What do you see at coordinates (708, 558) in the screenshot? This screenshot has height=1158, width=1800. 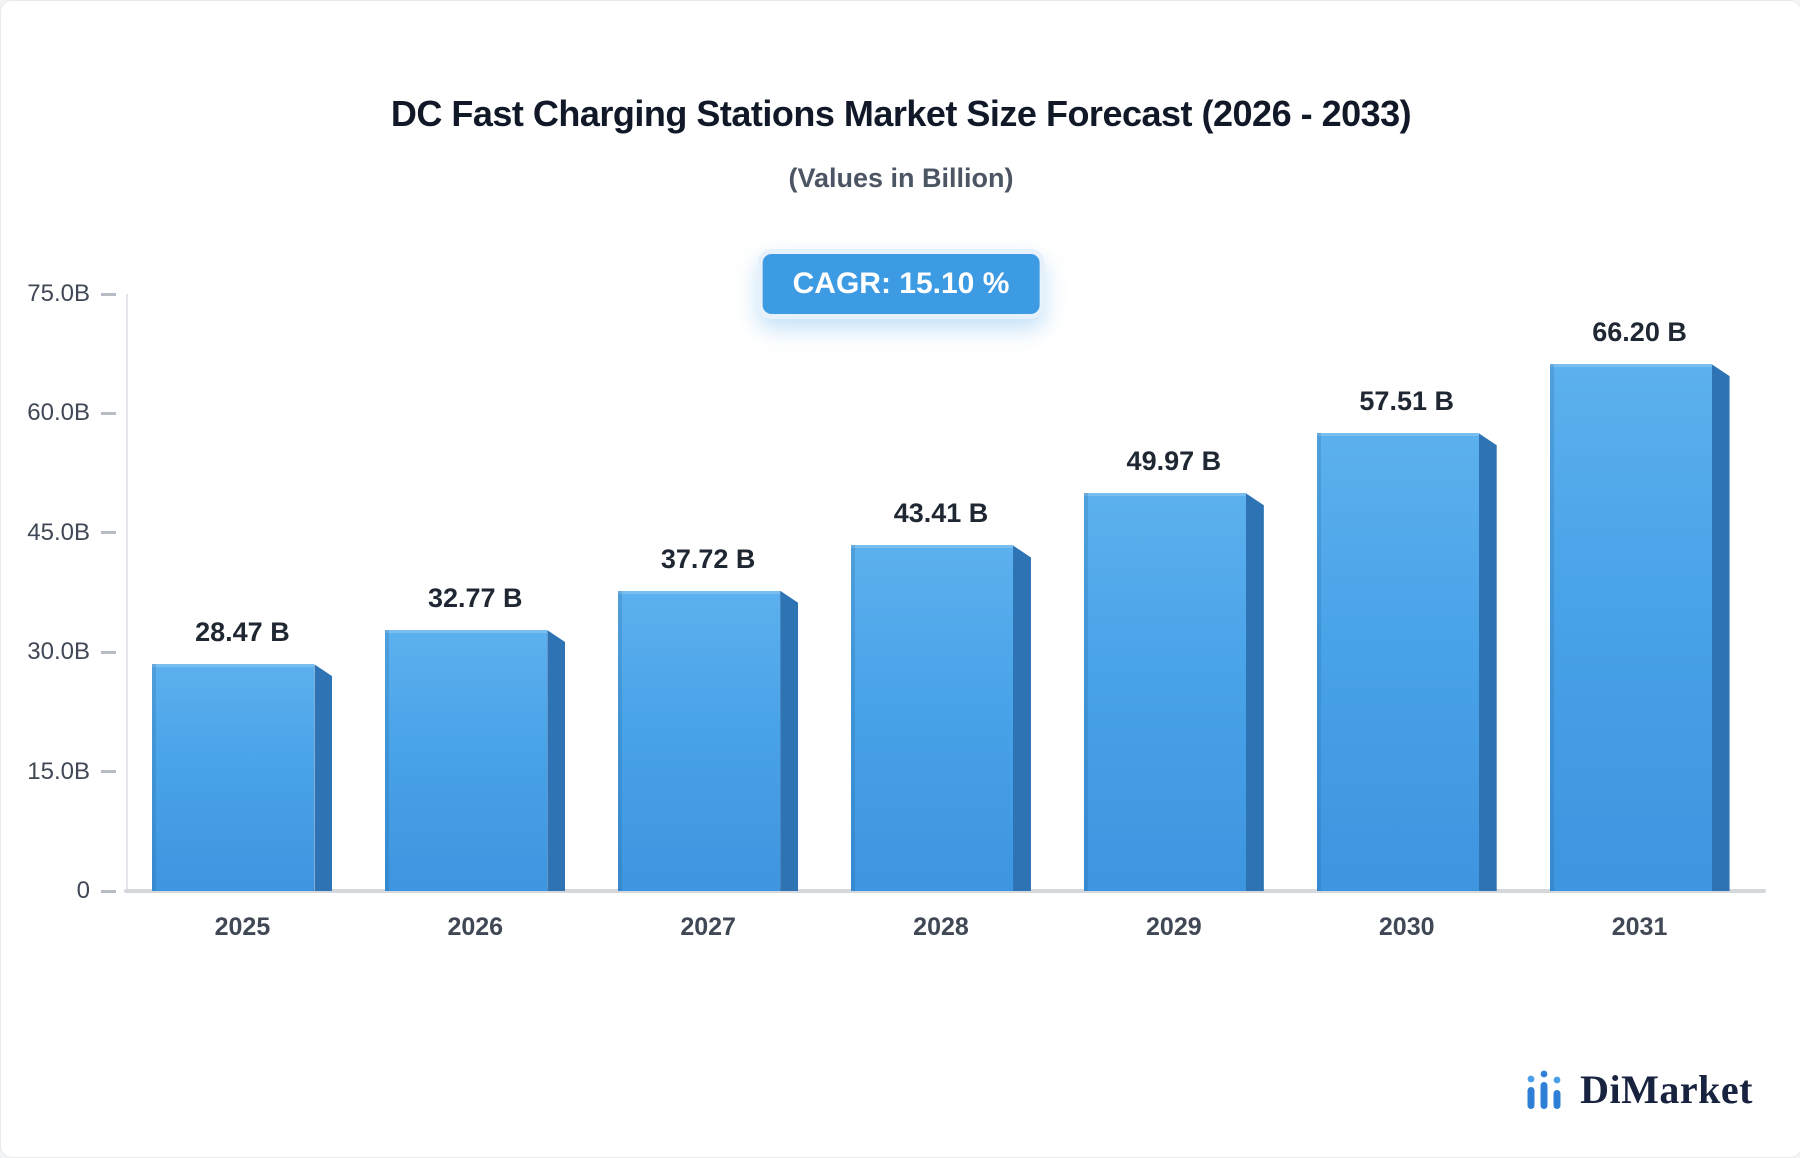 I see `bar-value-label: 37.72 B` at bounding box center [708, 558].